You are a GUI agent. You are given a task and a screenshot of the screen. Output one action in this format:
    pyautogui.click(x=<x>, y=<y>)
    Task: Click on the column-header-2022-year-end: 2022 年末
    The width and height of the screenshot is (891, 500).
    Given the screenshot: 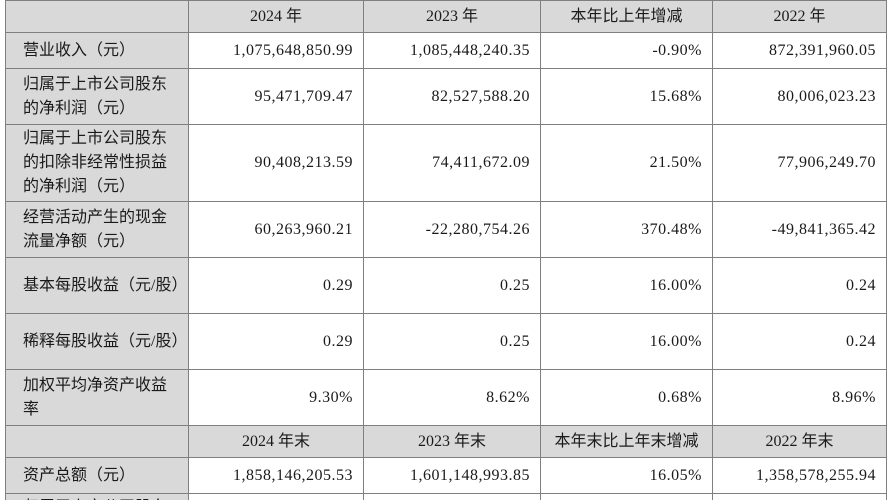 What is the action you would take?
    pyautogui.click(x=799, y=441)
    